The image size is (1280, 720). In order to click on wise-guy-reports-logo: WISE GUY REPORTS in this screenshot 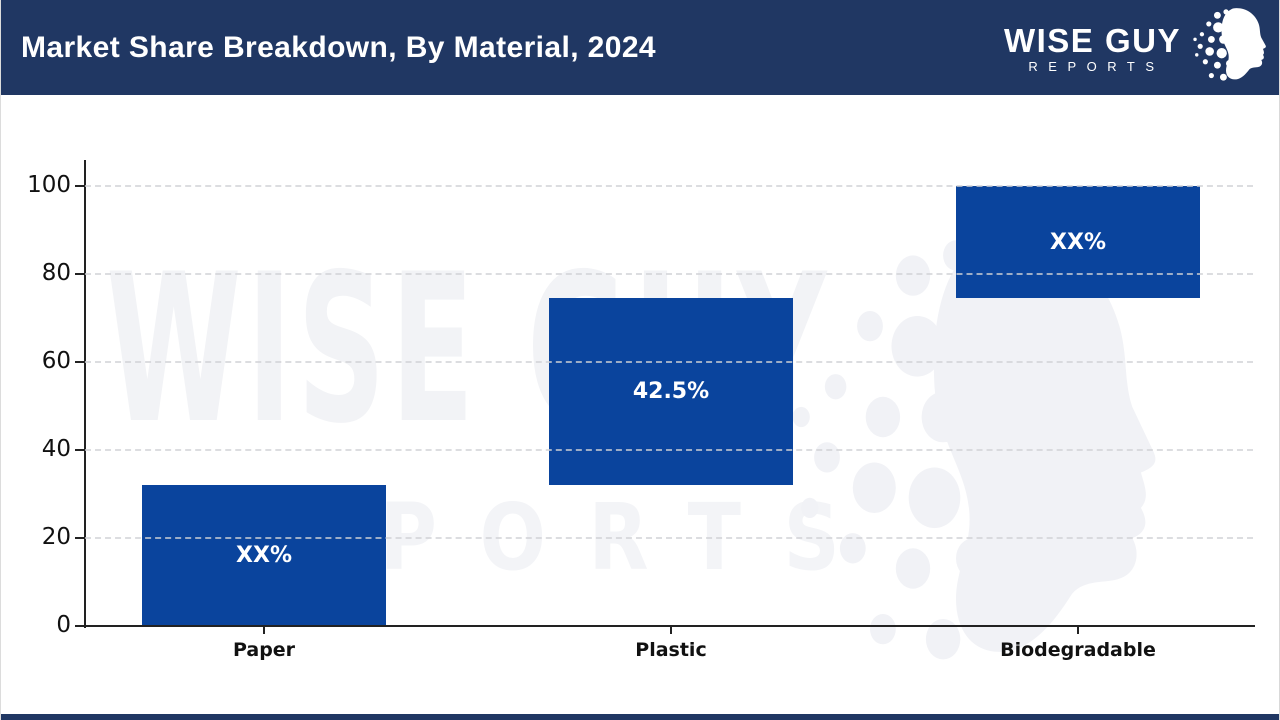, I will do `click(1136, 48)`.